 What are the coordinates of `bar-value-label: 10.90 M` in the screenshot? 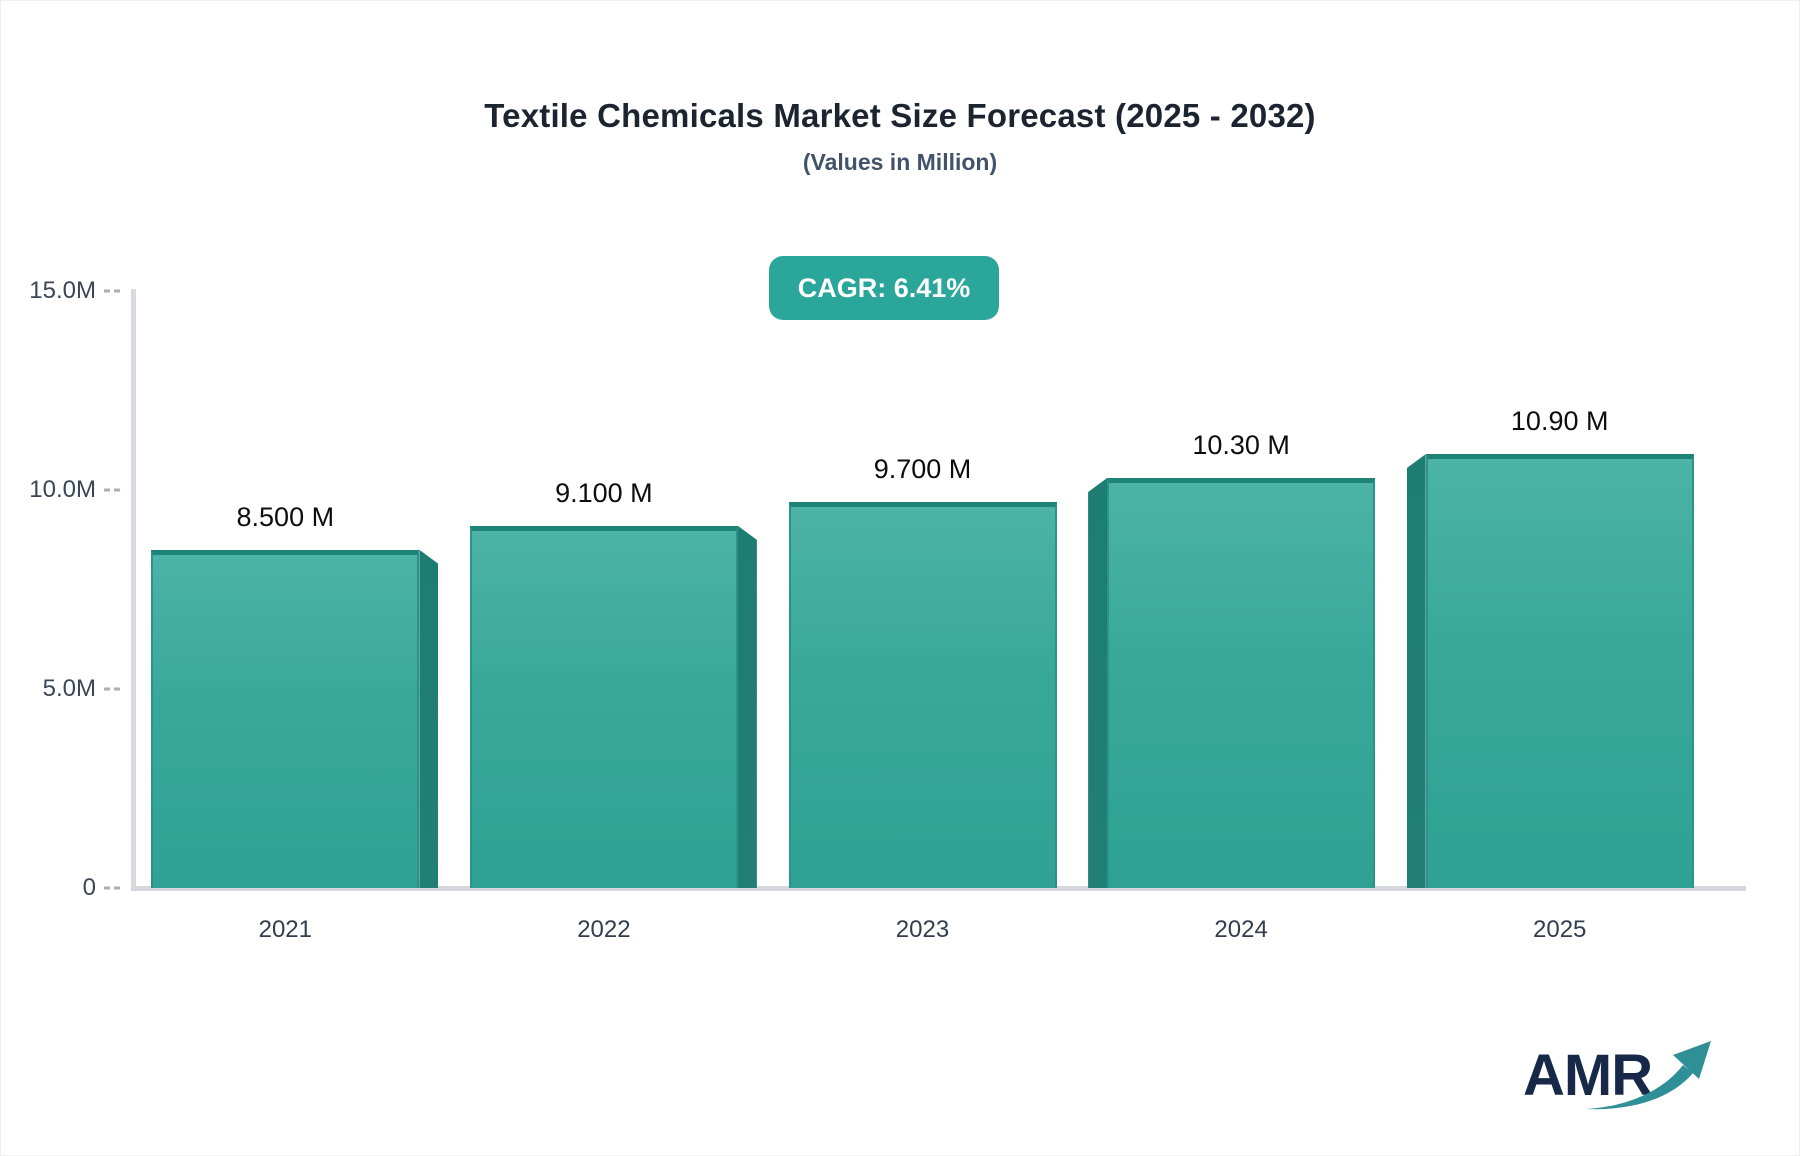 It's located at (1559, 421).